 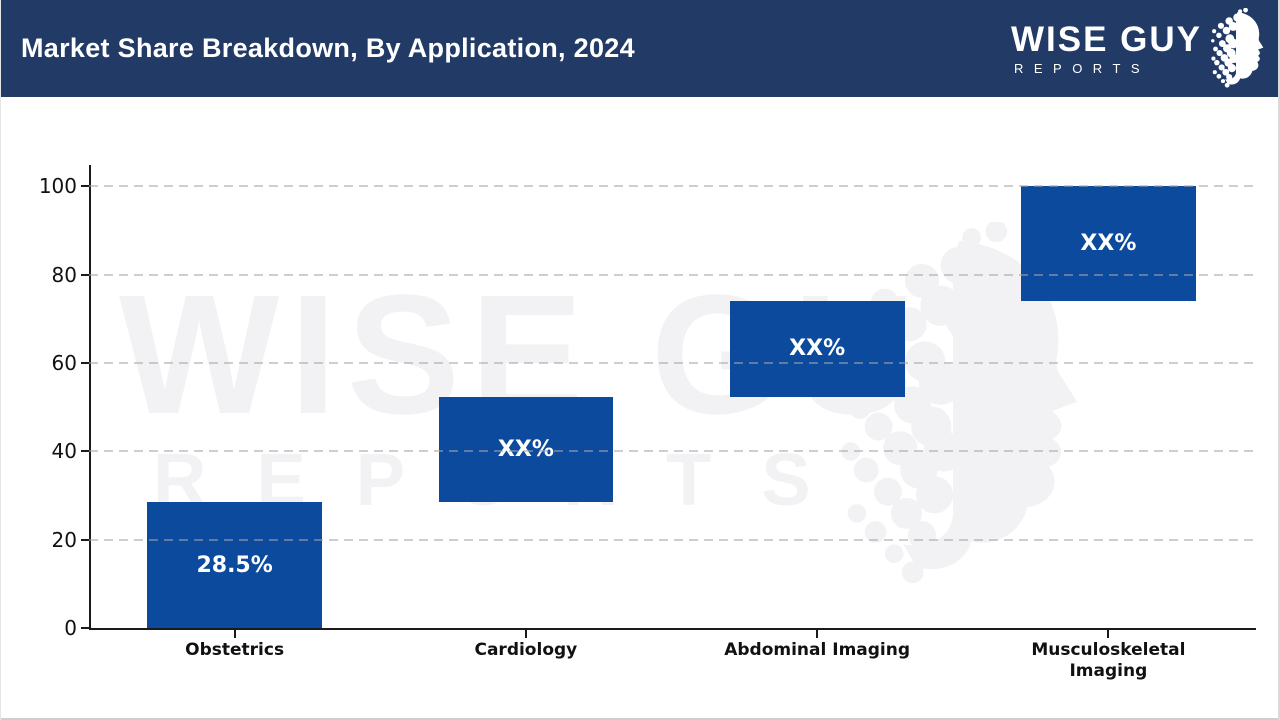 I want to click on x-axis-label-2: Abdominal Imaging, so click(x=817, y=650).